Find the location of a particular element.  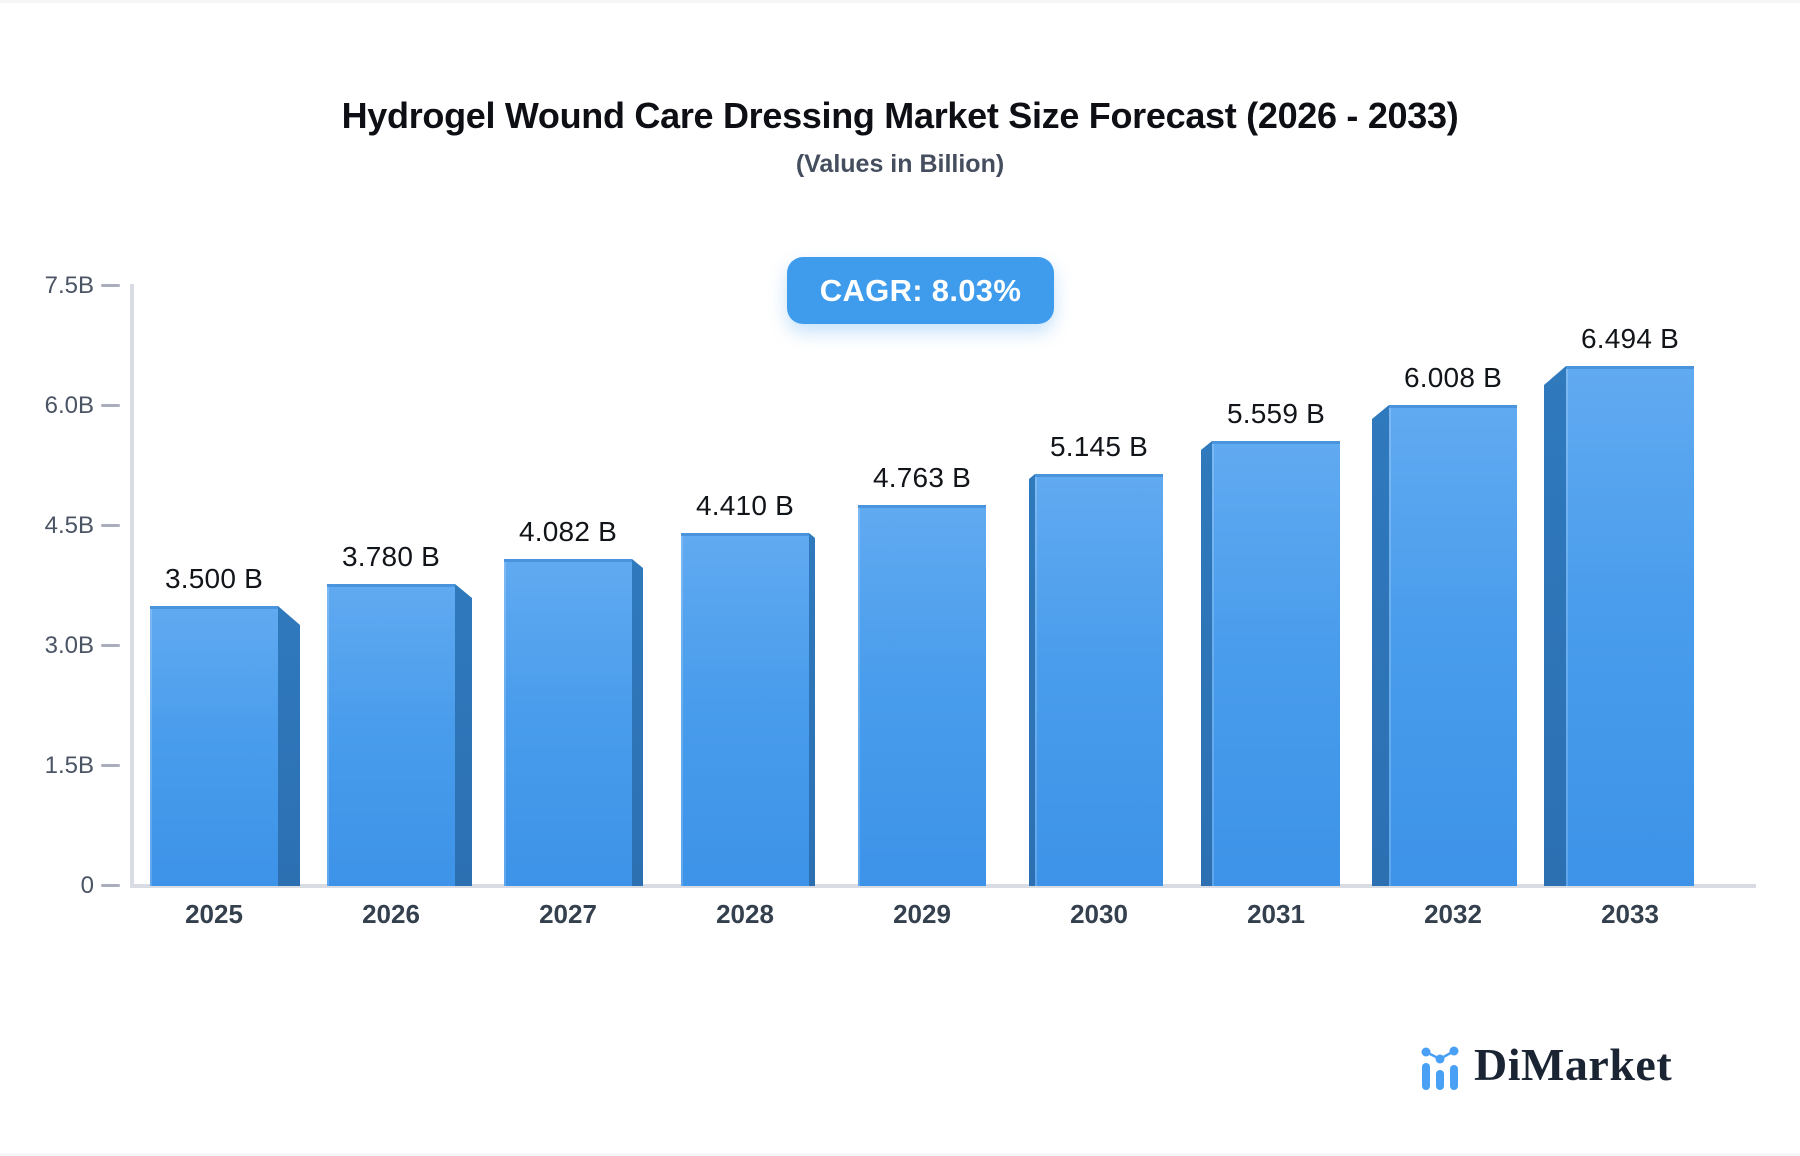

bar-value-label: 5.145 B is located at coordinates (1099, 446).